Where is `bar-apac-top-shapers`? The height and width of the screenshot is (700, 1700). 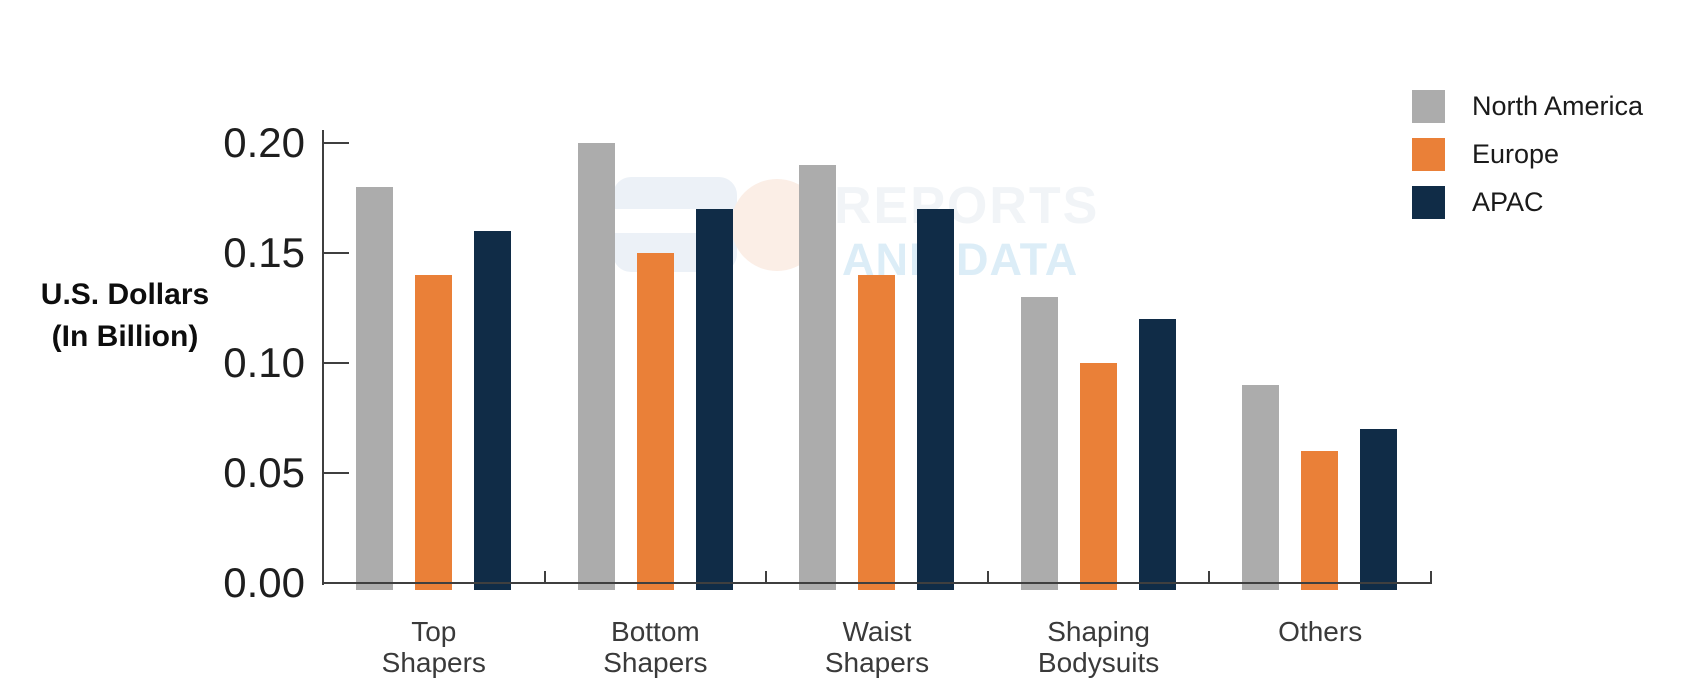
bar-apac-top-shapers is located at coordinates (492, 410).